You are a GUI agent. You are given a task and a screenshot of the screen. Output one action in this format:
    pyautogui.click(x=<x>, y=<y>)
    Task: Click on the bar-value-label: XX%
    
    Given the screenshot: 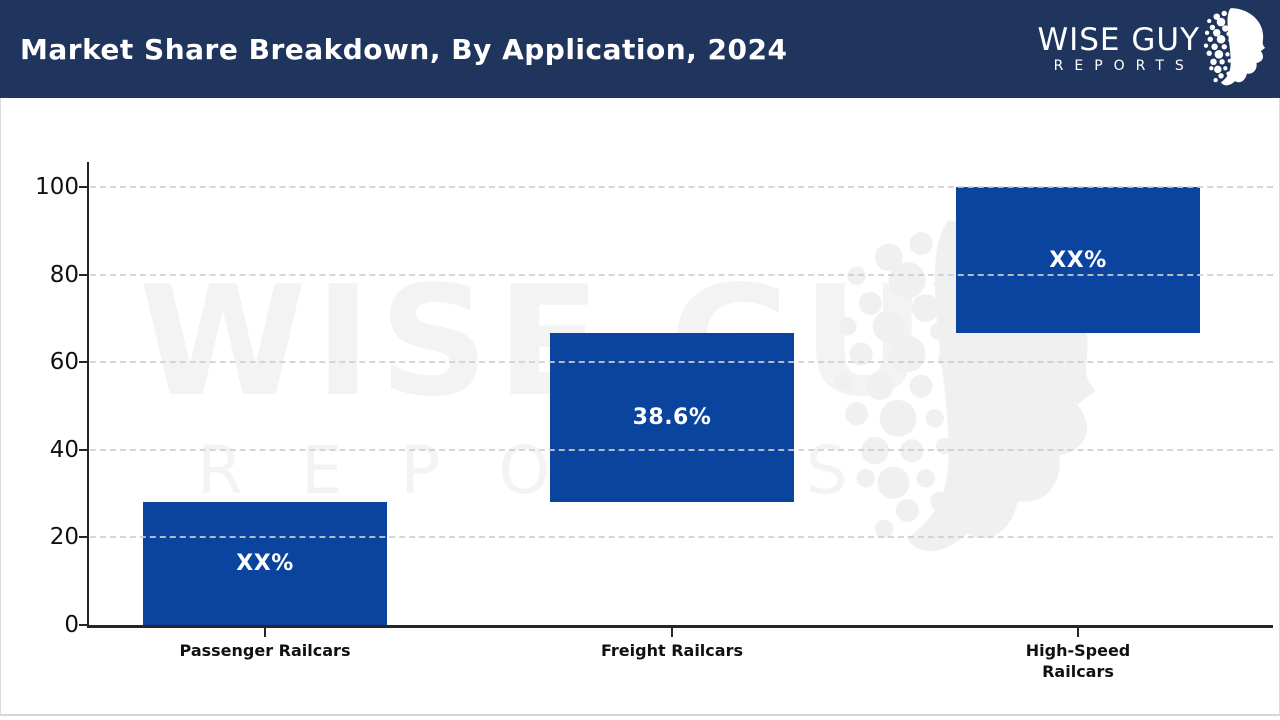 What is the action you would take?
    pyautogui.click(x=265, y=564)
    